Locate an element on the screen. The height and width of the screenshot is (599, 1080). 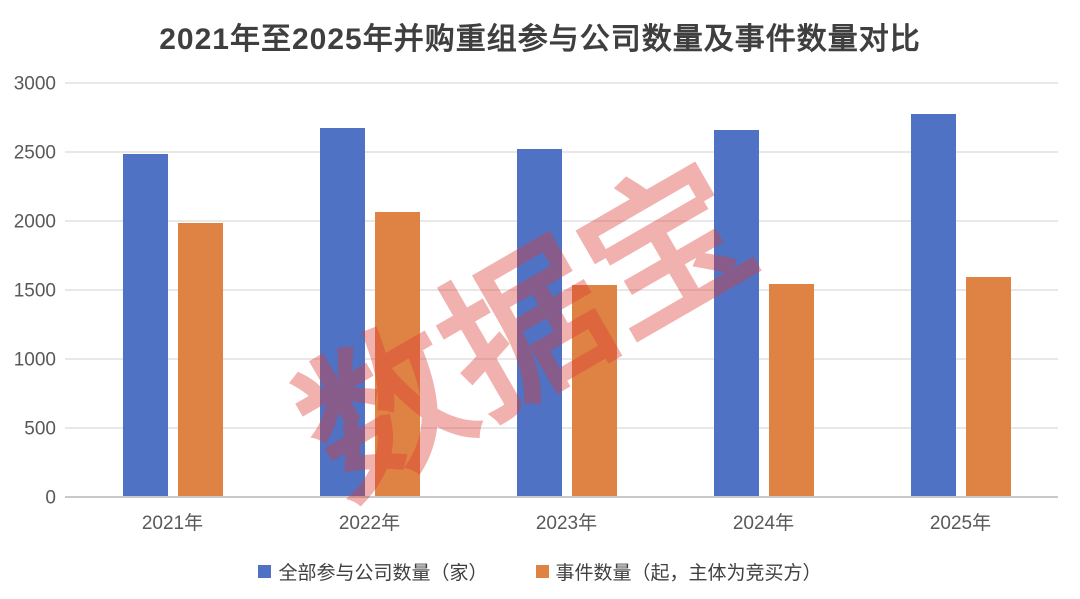
bar-events-2021年 is located at coordinates (200, 360).